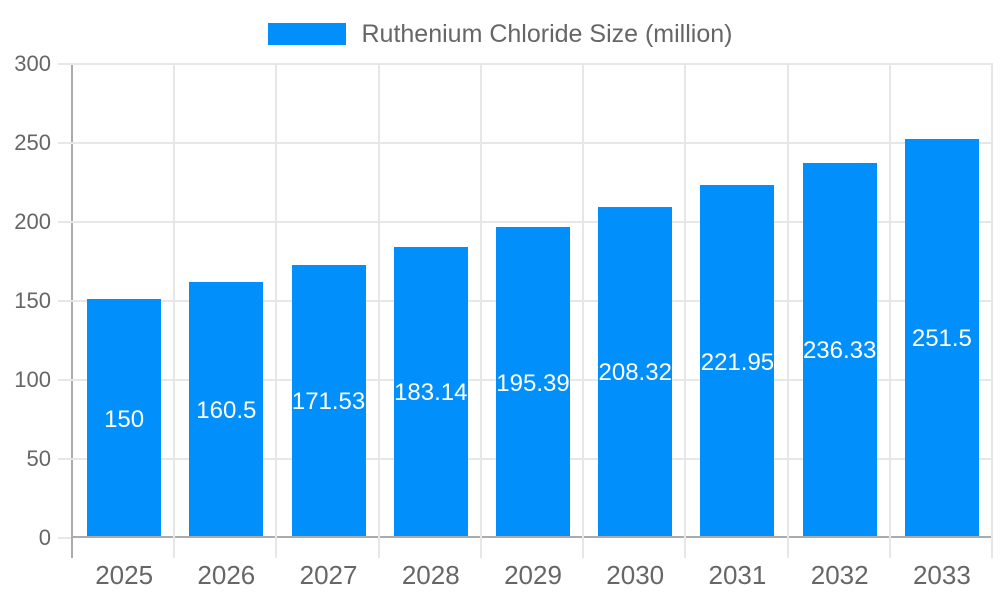  I want to click on bar-2026, so click(226, 409).